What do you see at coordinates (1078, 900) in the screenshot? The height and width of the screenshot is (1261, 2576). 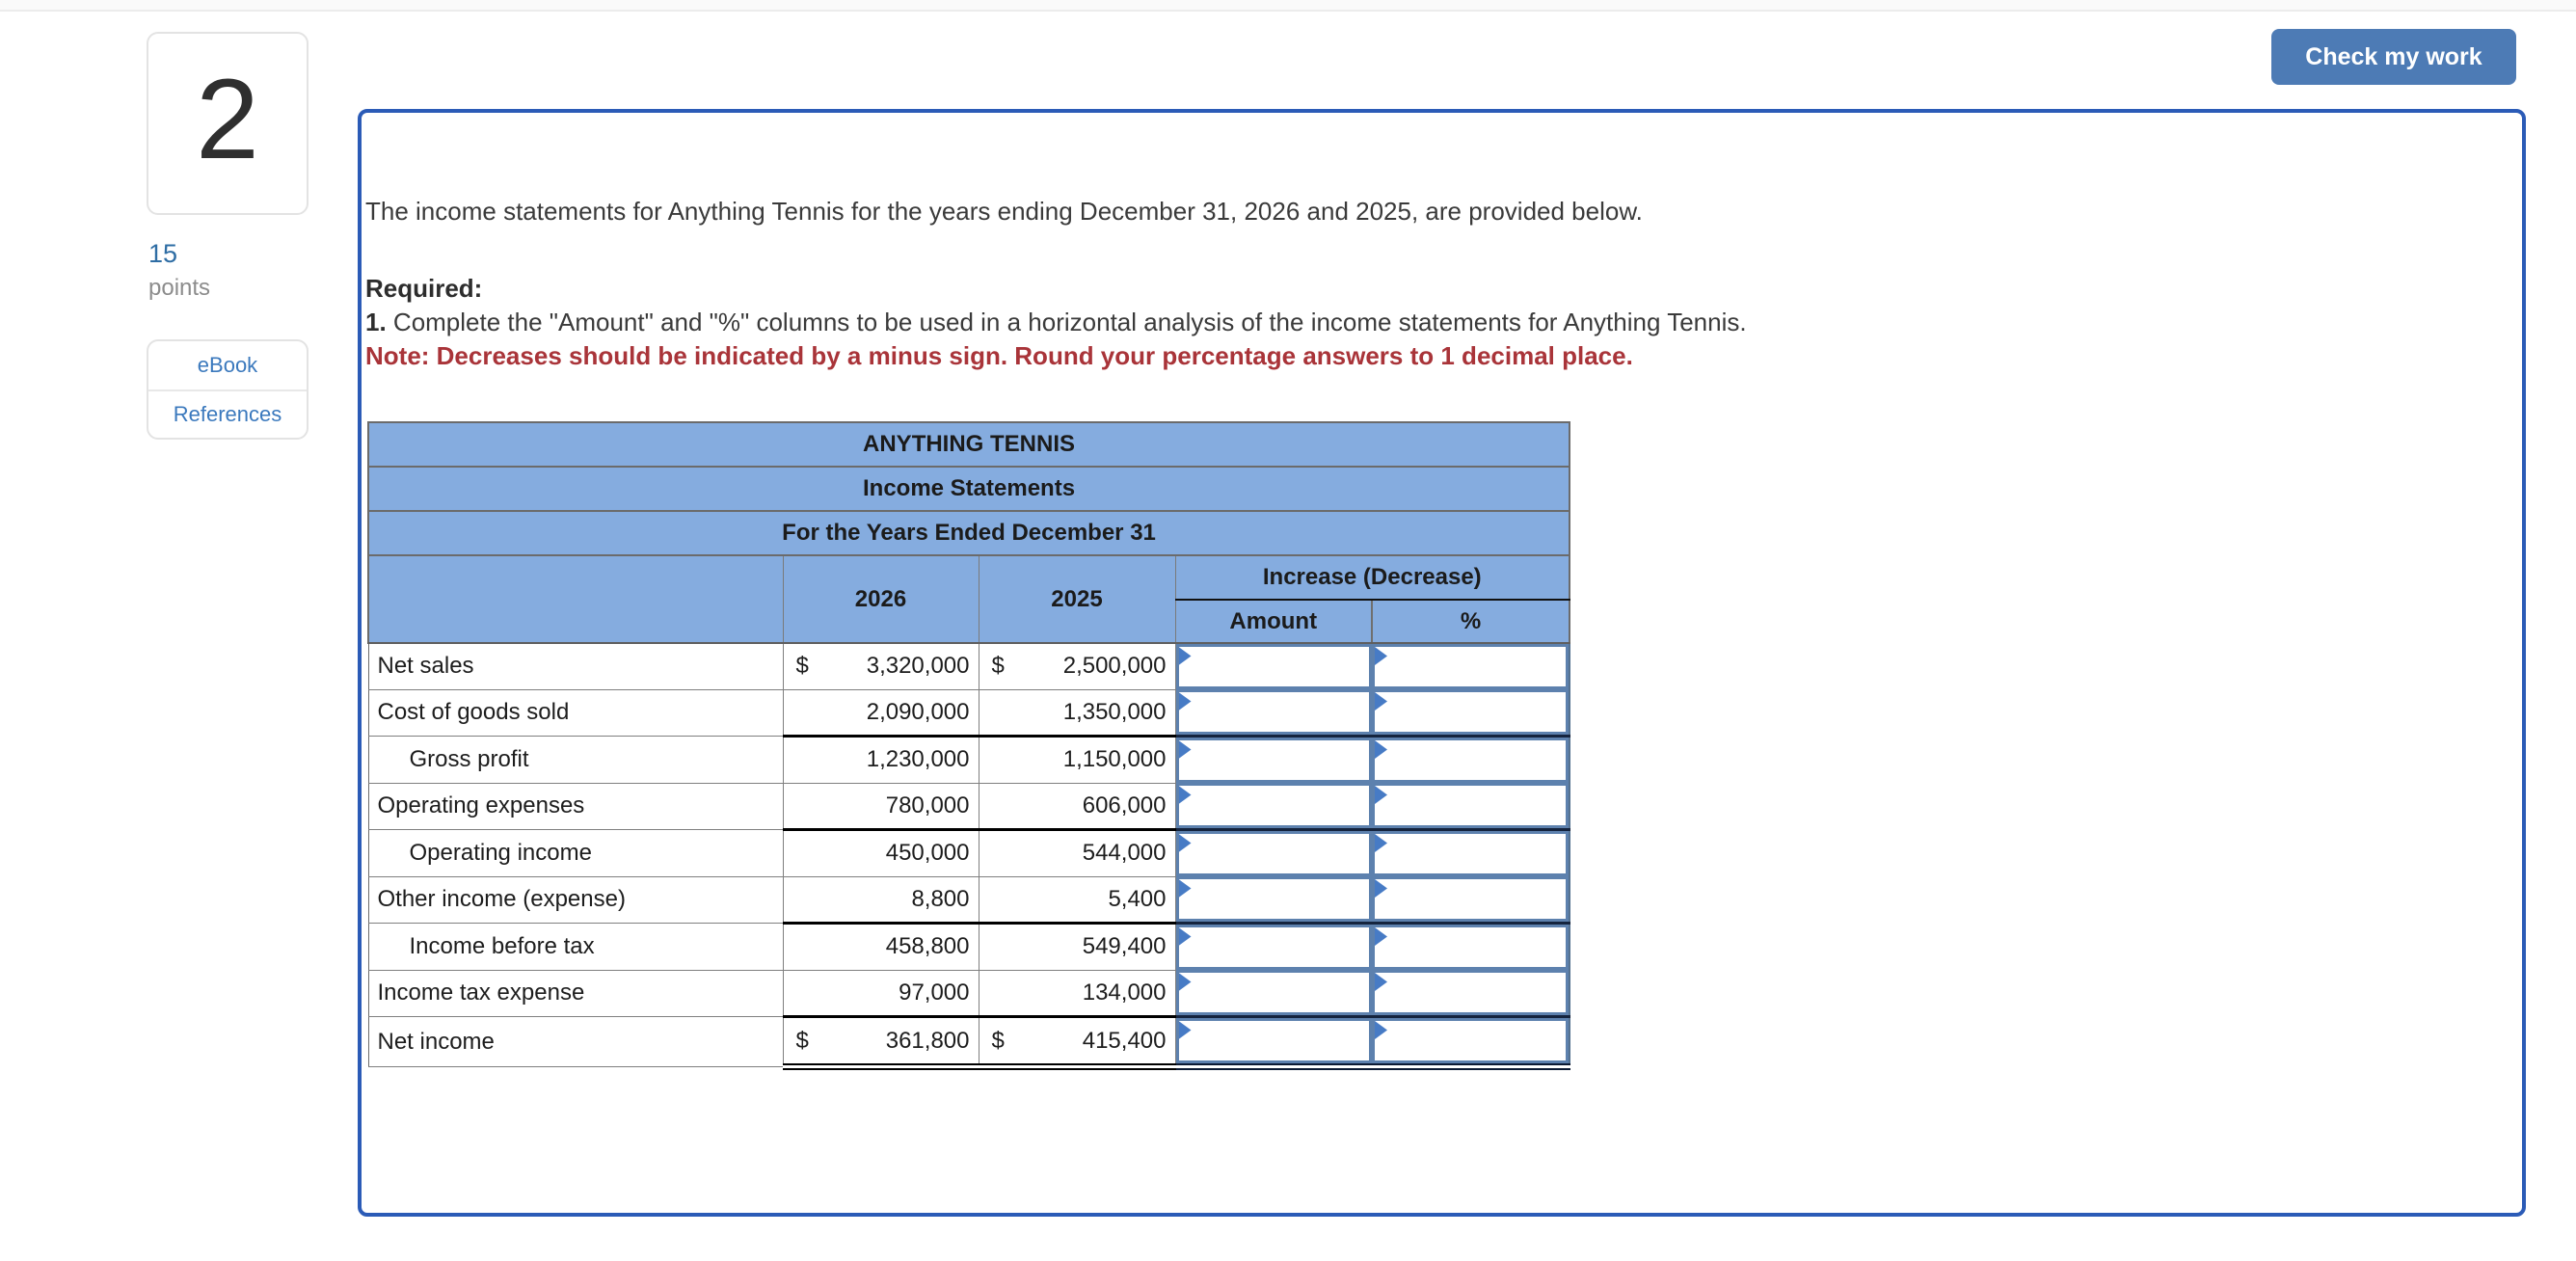 I see `value-2025-cell: 5,400` at bounding box center [1078, 900].